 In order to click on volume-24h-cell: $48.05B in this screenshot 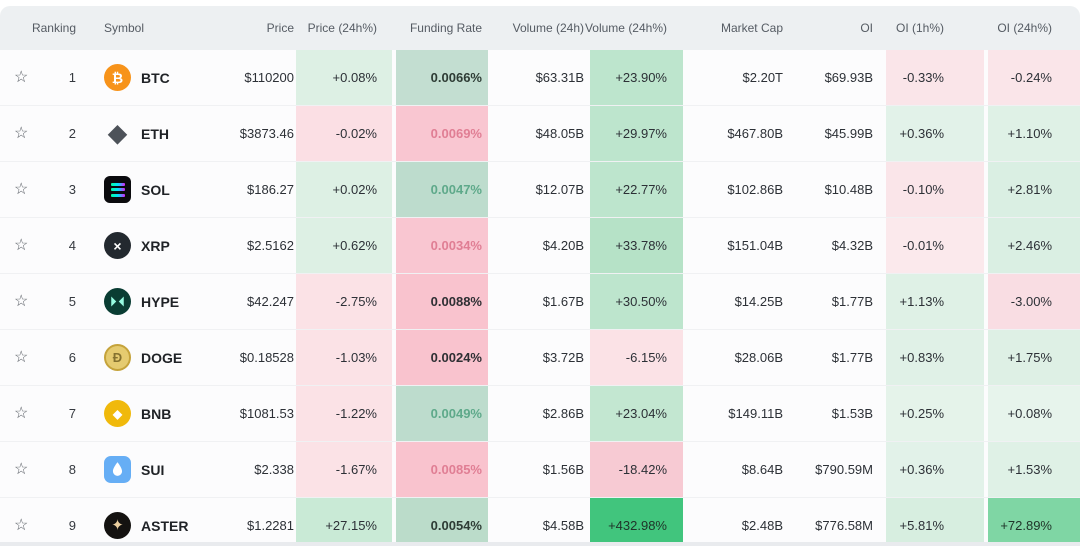, I will do `click(559, 133)`.